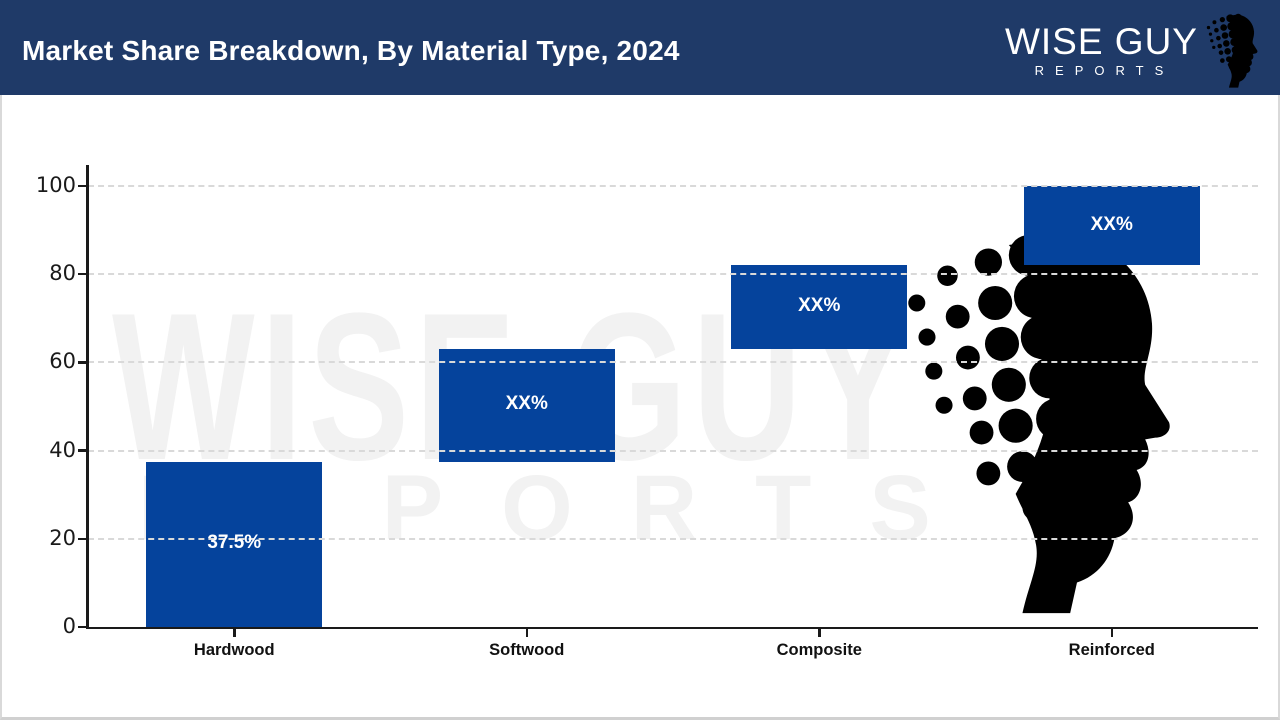 The image size is (1280, 720). What do you see at coordinates (69, 626) in the screenshot?
I see `y-tick-label-0: 0` at bounding box center [69, 626].